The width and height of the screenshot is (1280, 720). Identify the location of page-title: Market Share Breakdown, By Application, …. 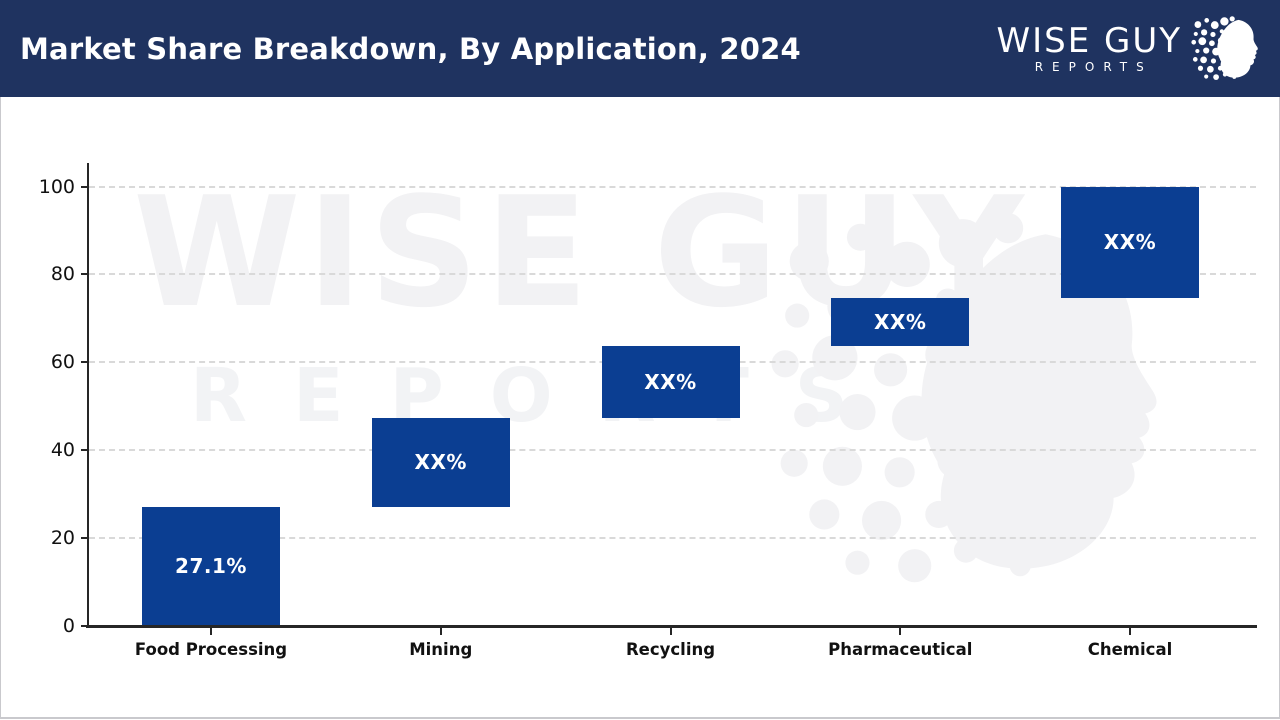
(410, 48).